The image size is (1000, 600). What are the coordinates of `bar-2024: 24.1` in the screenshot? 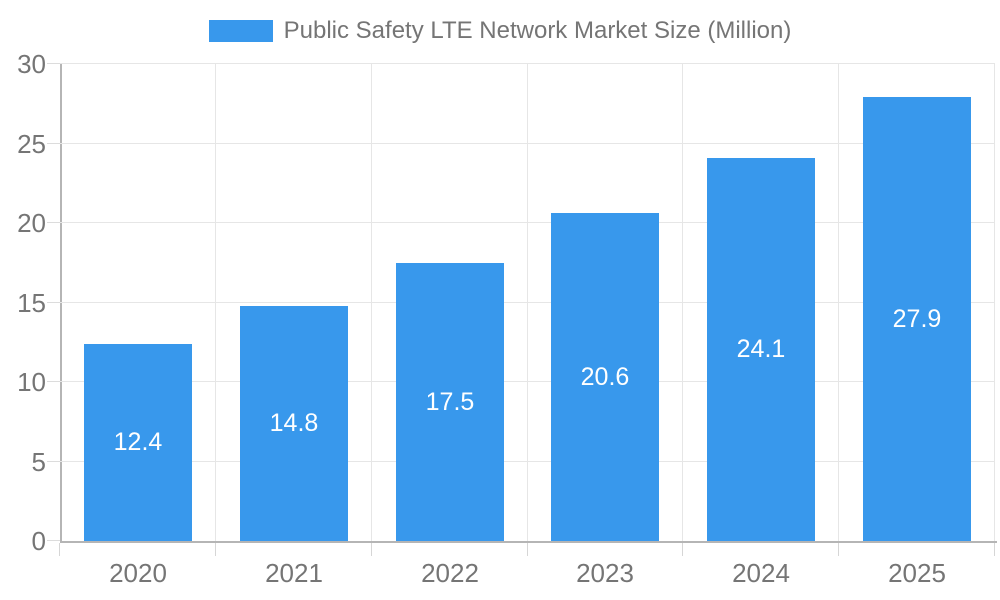 It's located at (761, 349).